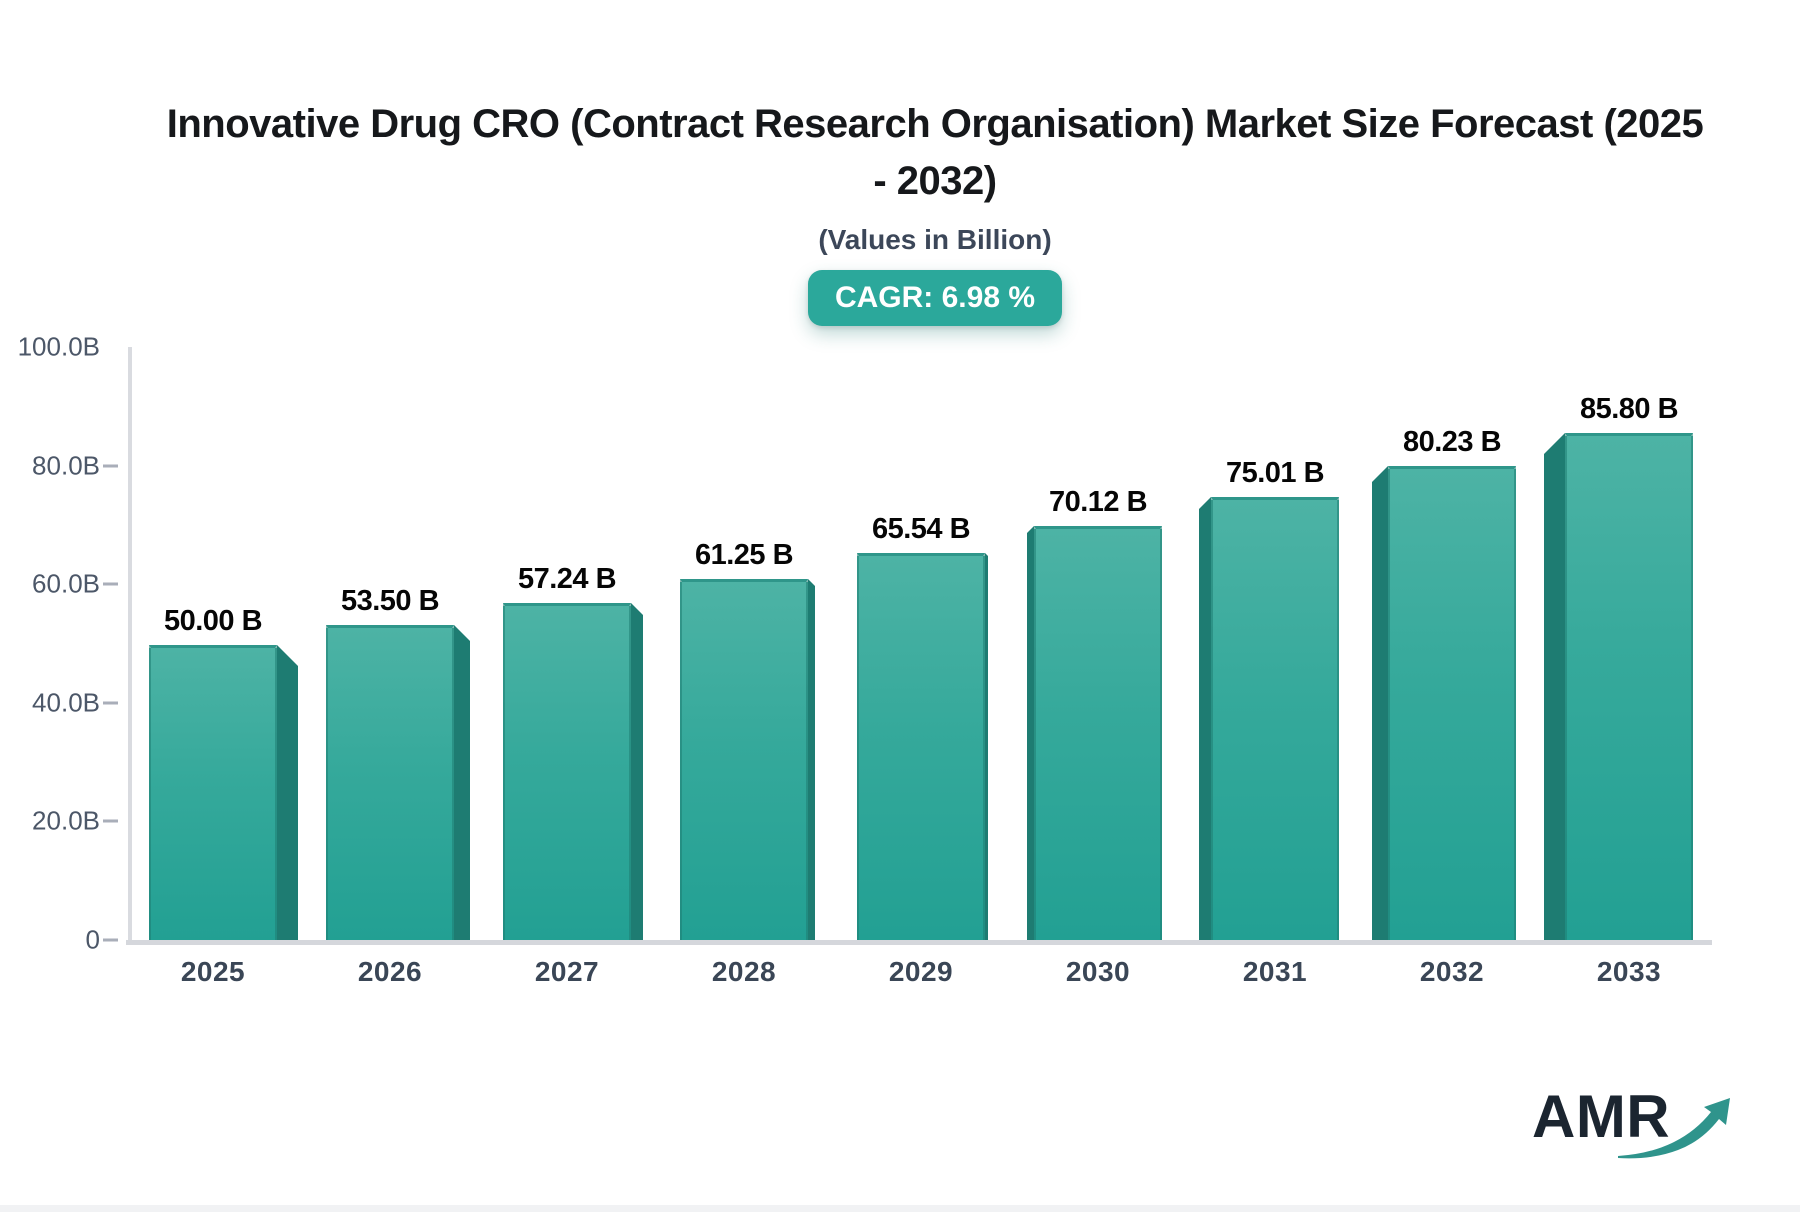 This screenshot has height=1212, width=1800. Describe the element at coordinates (390, 971) in the screenshot. I see `x-axis-label: 2026` at that location.